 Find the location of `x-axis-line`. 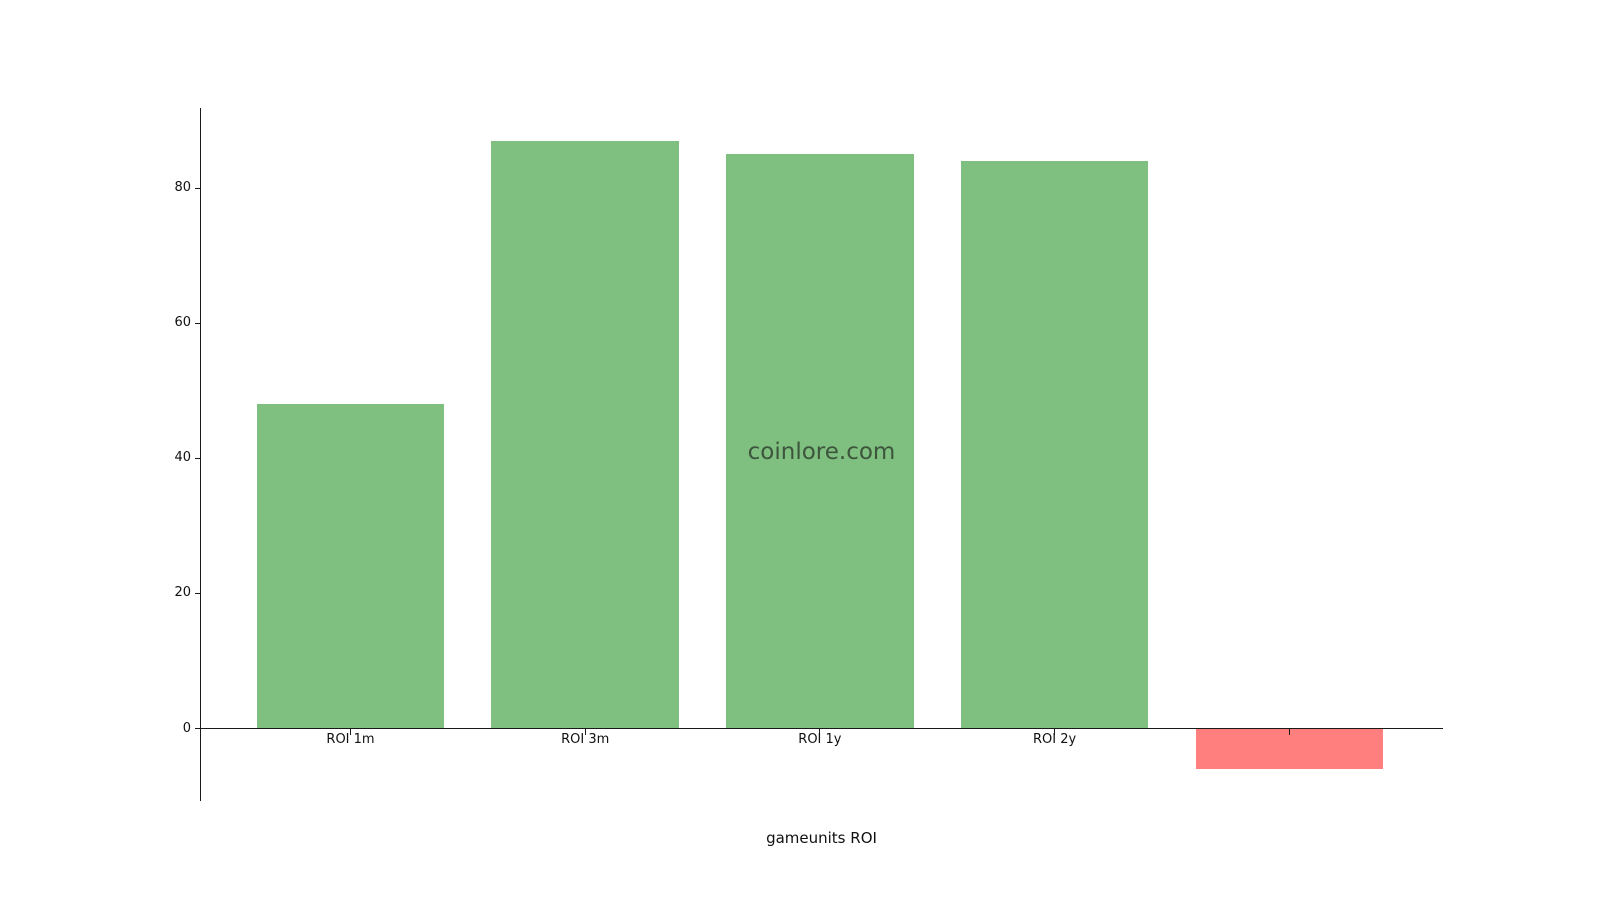

x-axis-line is located at coordinates (821, 728).